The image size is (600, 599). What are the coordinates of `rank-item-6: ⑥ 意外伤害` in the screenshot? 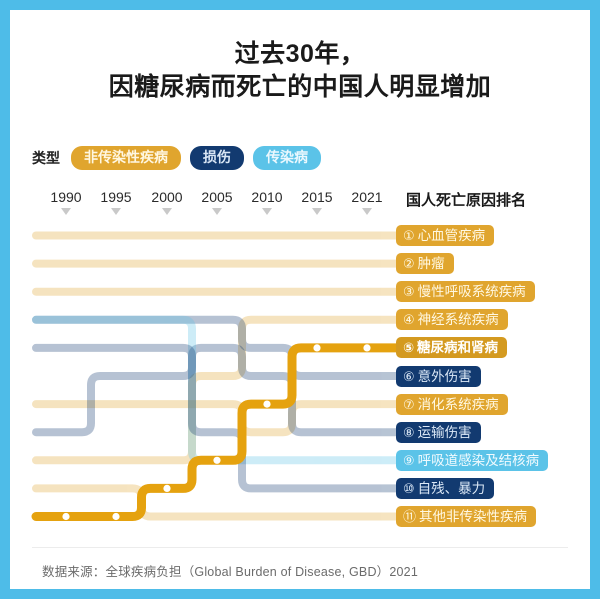 It's located at (438, 376).